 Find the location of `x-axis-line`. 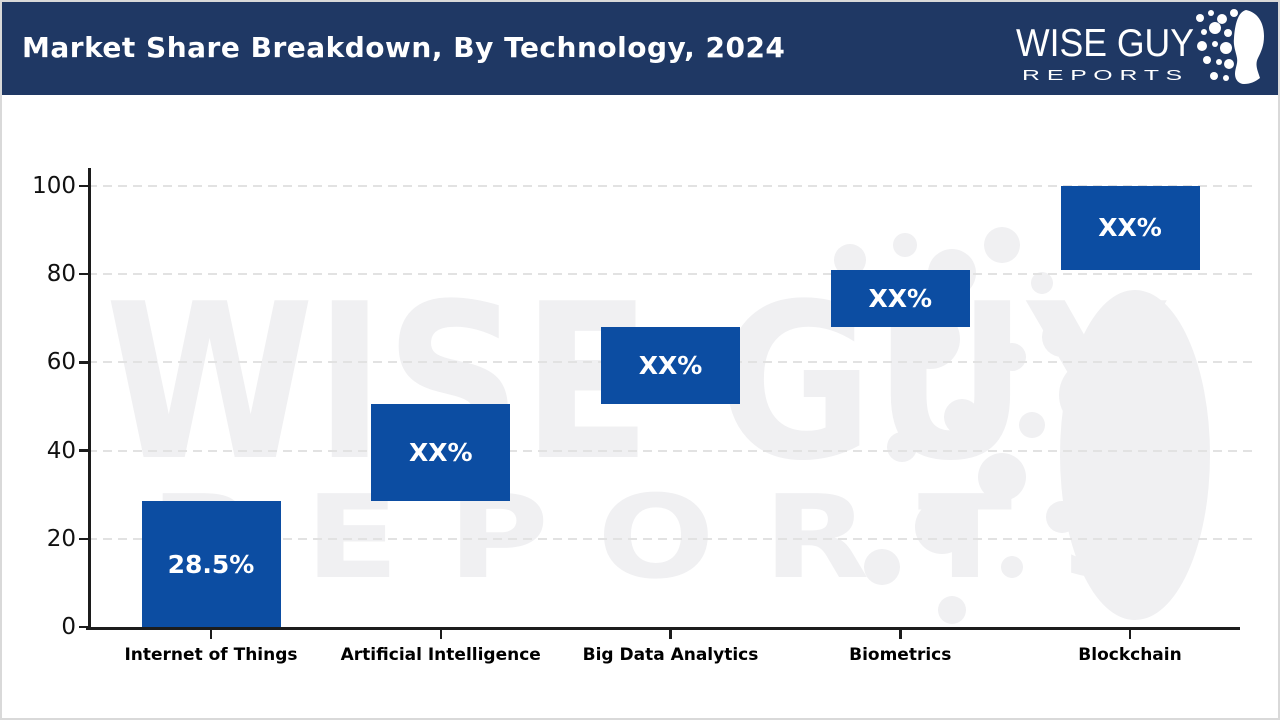

x-axis-line is located at coordinates (663, 628).